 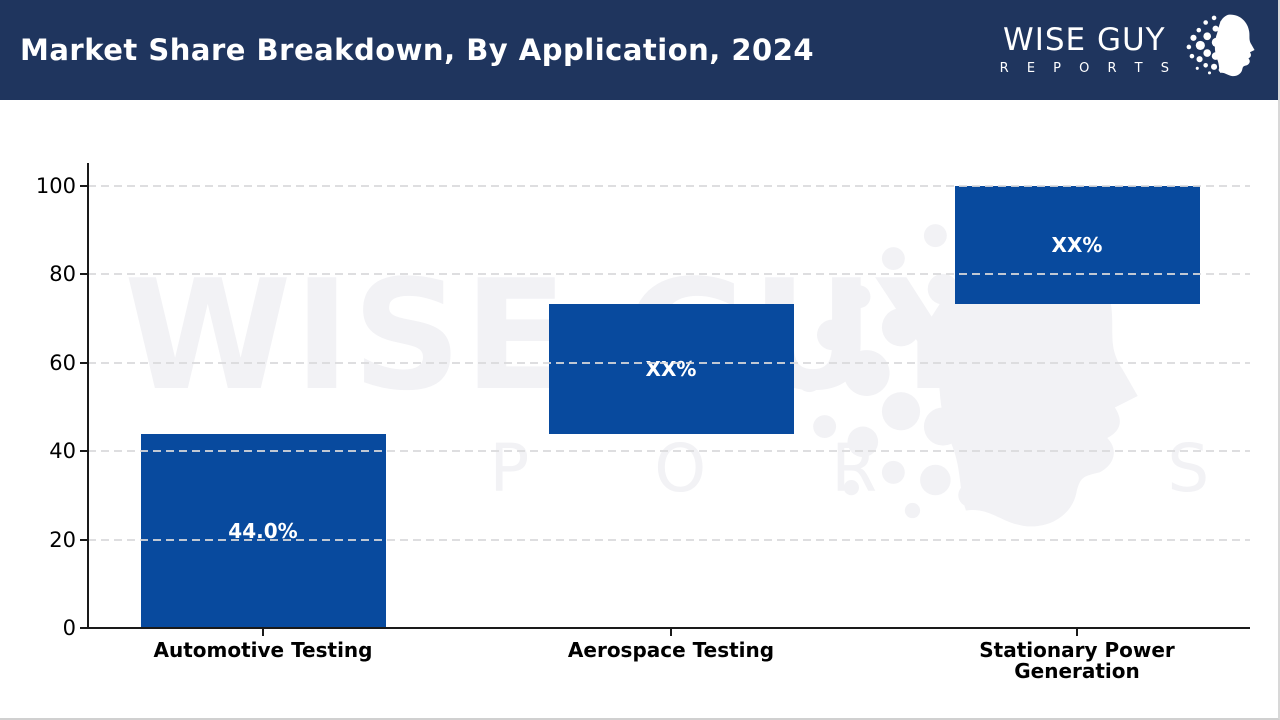 I want to click on brand-name: WISE GUY, so click(x=1084, y=39).